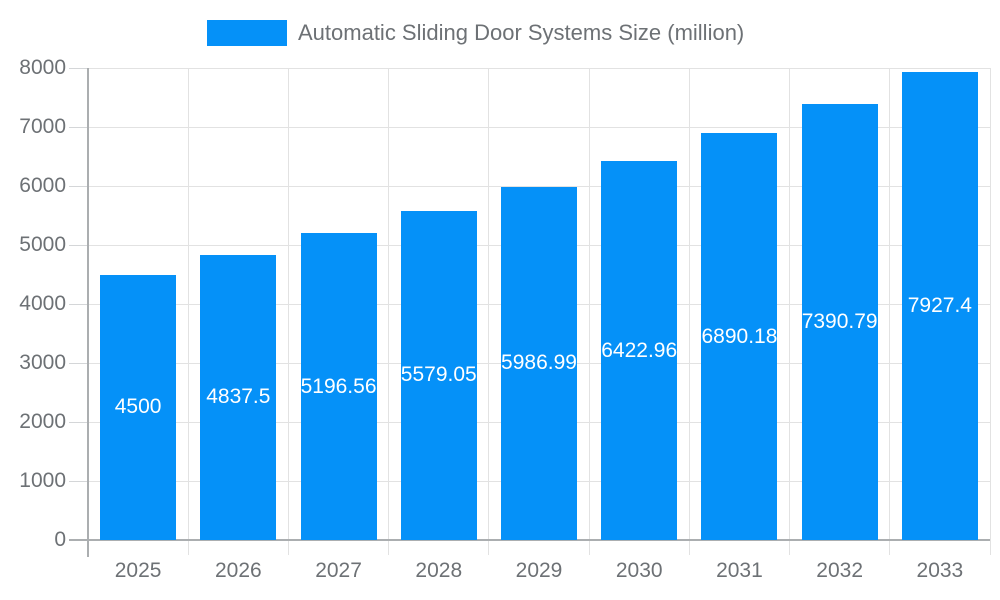 This screenshot has height=600, width=1000. I want to click on bar-value-label-2033: 7927.4, so click(939, 306).